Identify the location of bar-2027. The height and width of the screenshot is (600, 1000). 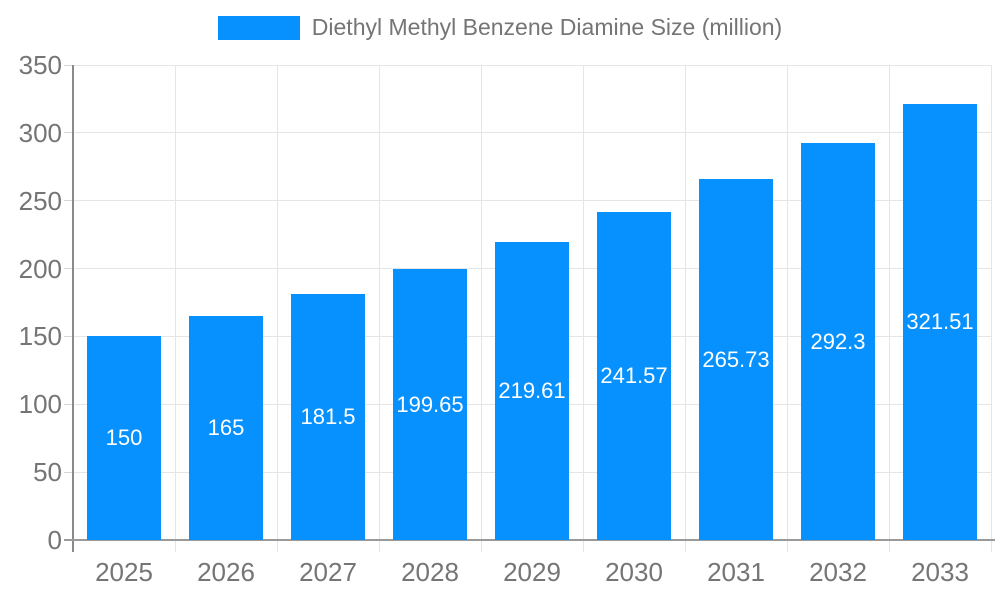
(328, 416).